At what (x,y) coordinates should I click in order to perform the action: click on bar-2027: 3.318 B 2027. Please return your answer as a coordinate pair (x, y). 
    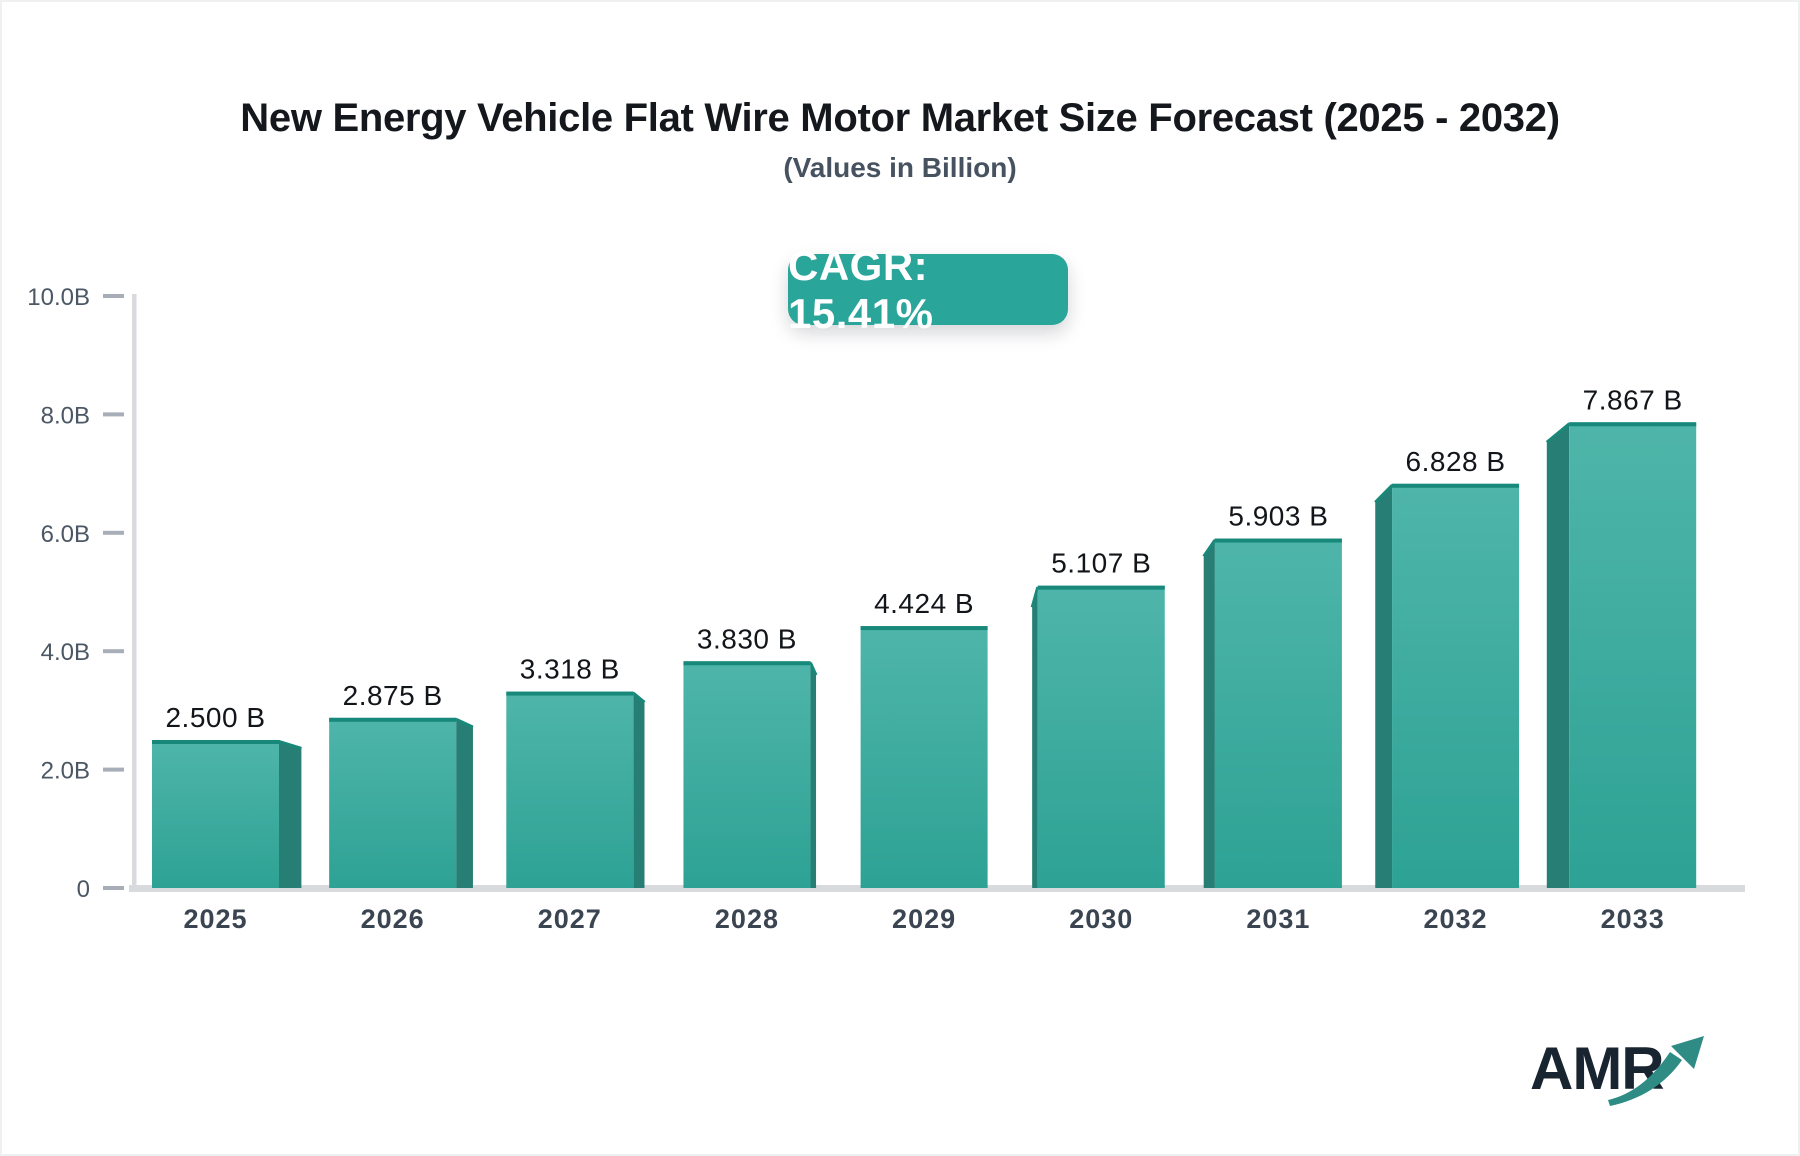
    Looking at the image, I should click on (576, 794).